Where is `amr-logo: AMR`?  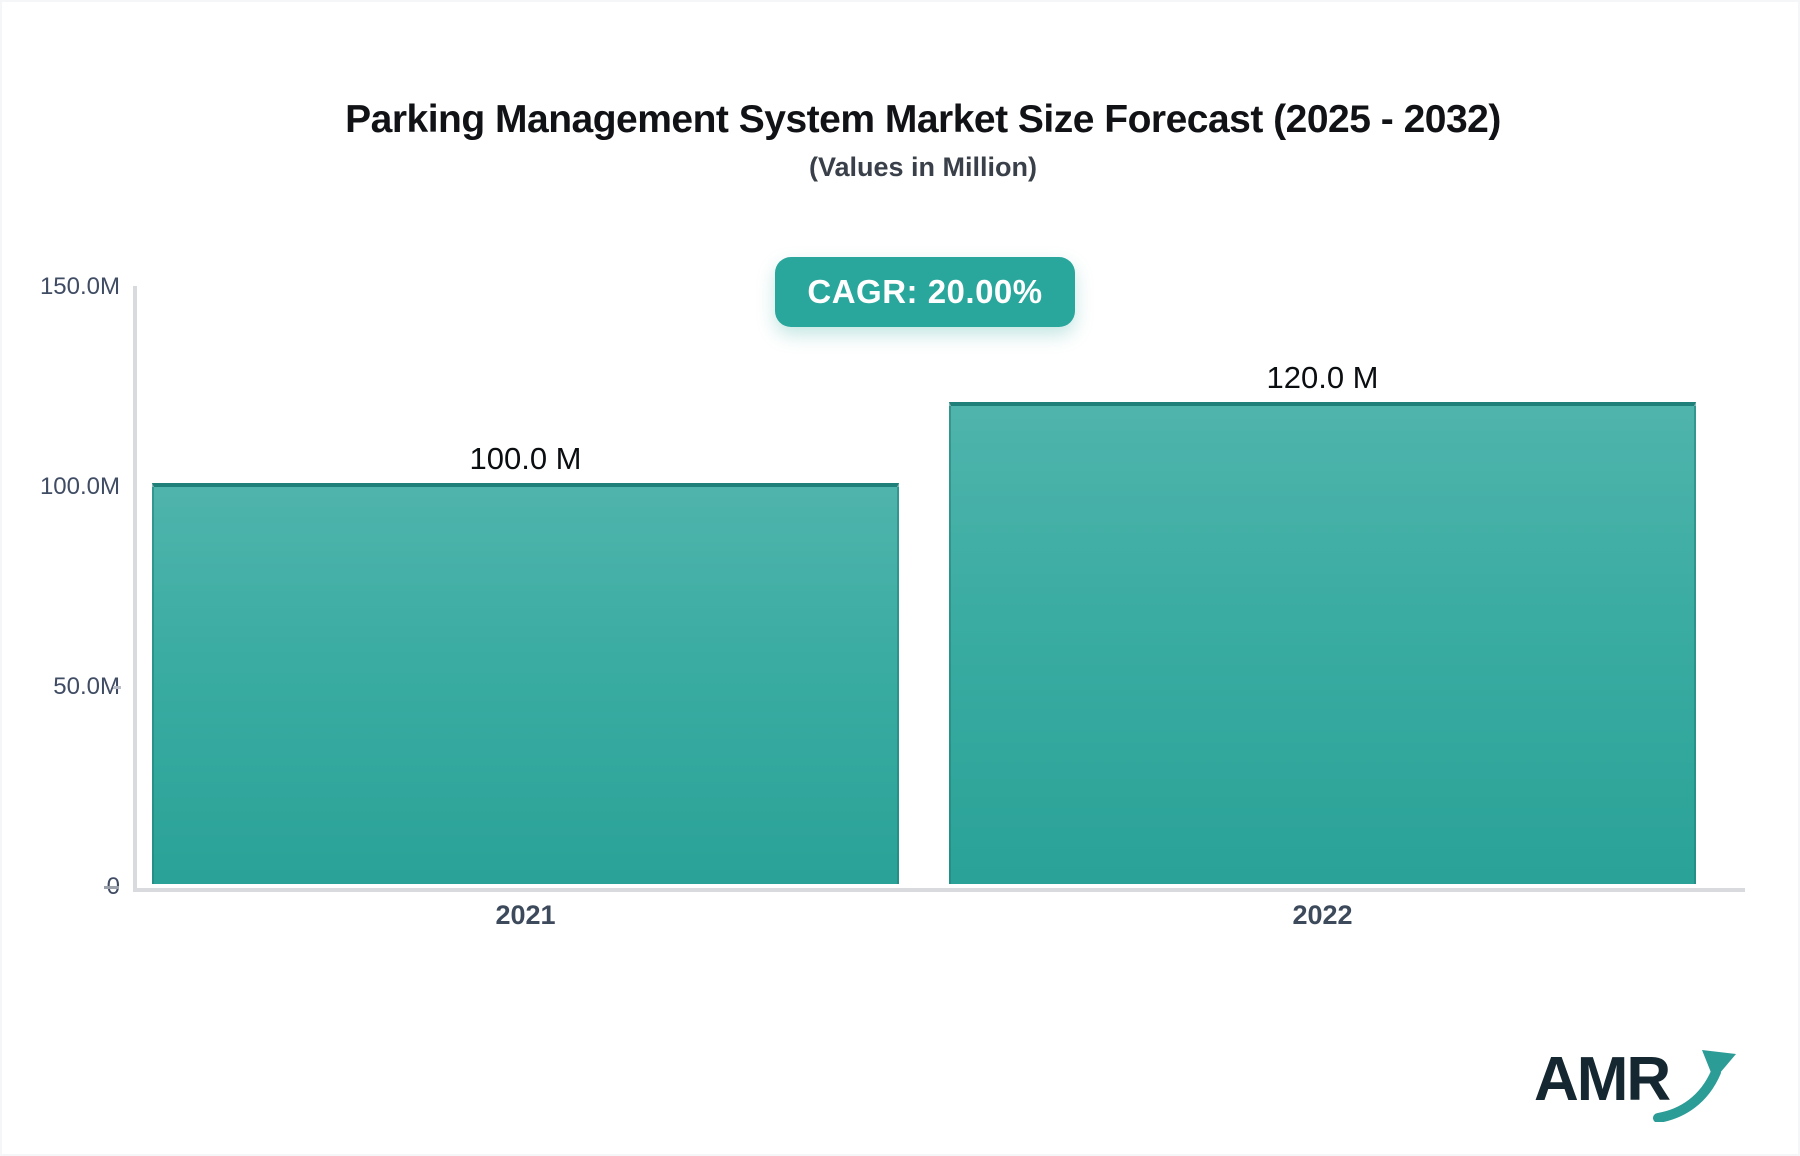
amr-logo: AMR is located at coordinates (1644, 1082).